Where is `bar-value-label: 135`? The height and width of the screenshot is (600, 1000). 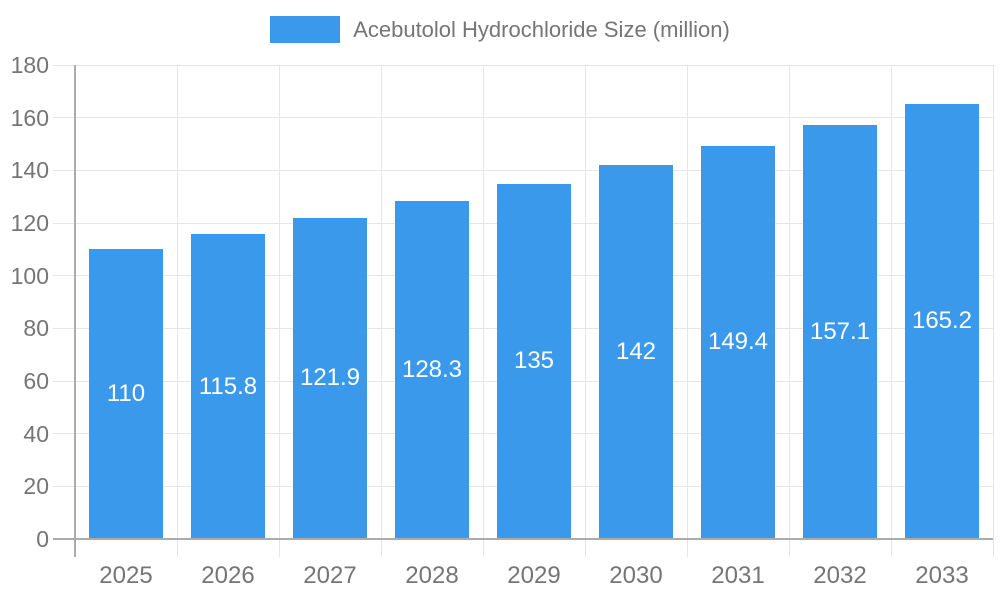
bar-value-label: 135 is located at coordinates (534, 361).